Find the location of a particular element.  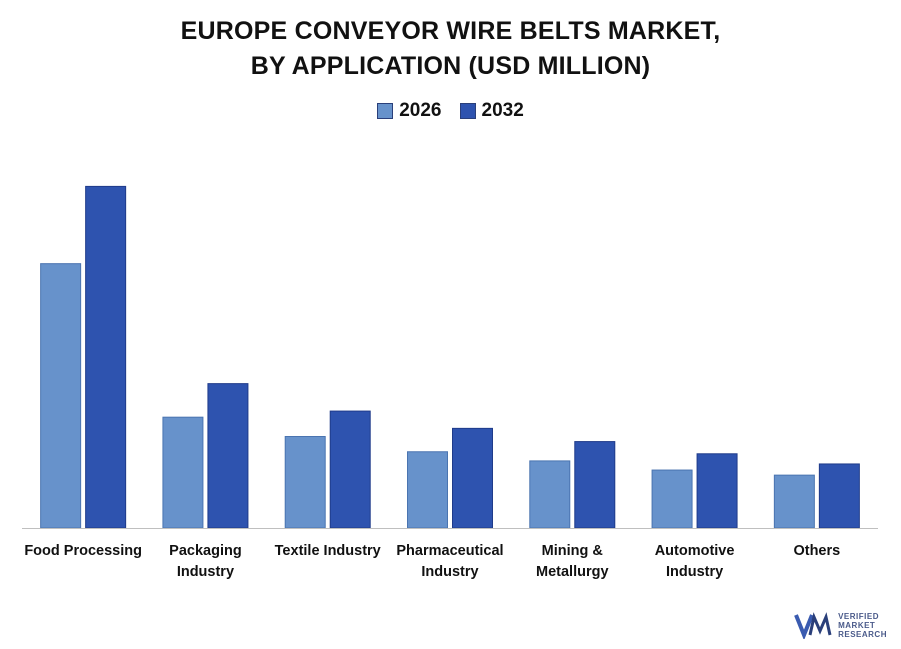

x-tick-label-4: Mining & Metallurgy is located at coordinates (572, 561).